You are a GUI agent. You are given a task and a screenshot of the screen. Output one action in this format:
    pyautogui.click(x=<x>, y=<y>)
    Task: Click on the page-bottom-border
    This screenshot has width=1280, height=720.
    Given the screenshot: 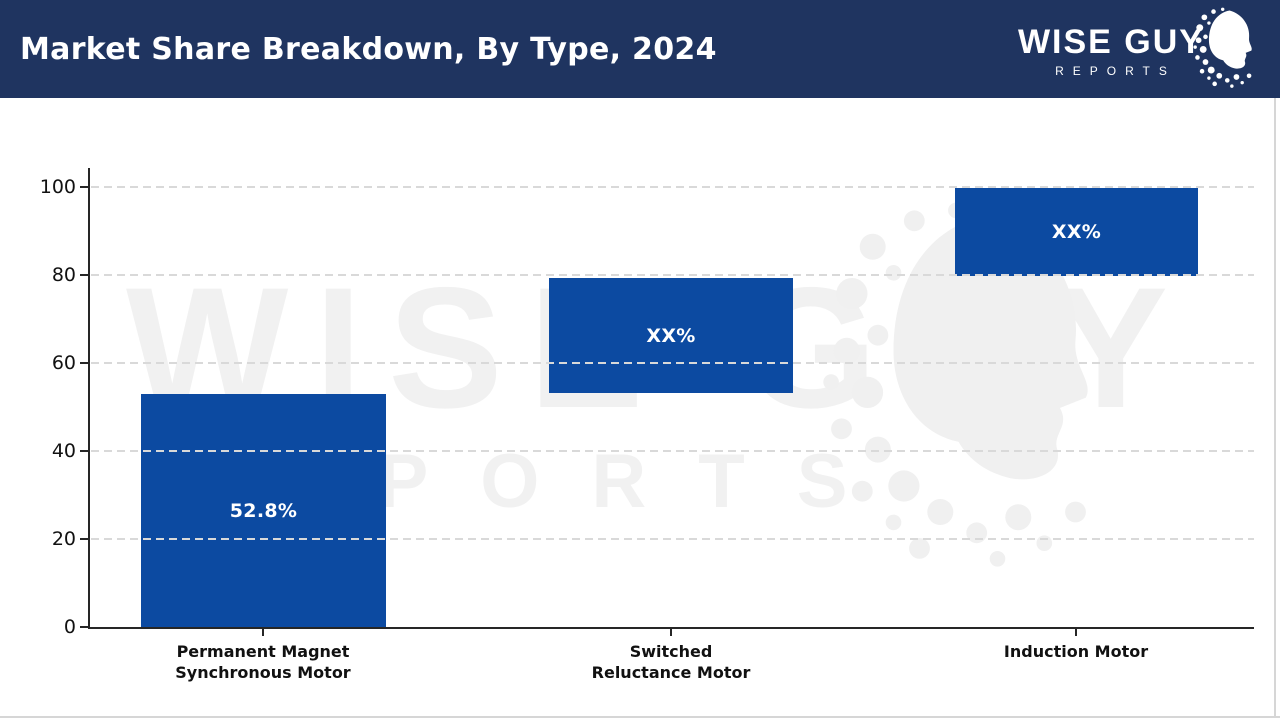 What is the action you would take?
    pyautogui.click(x=640, y=717)
    